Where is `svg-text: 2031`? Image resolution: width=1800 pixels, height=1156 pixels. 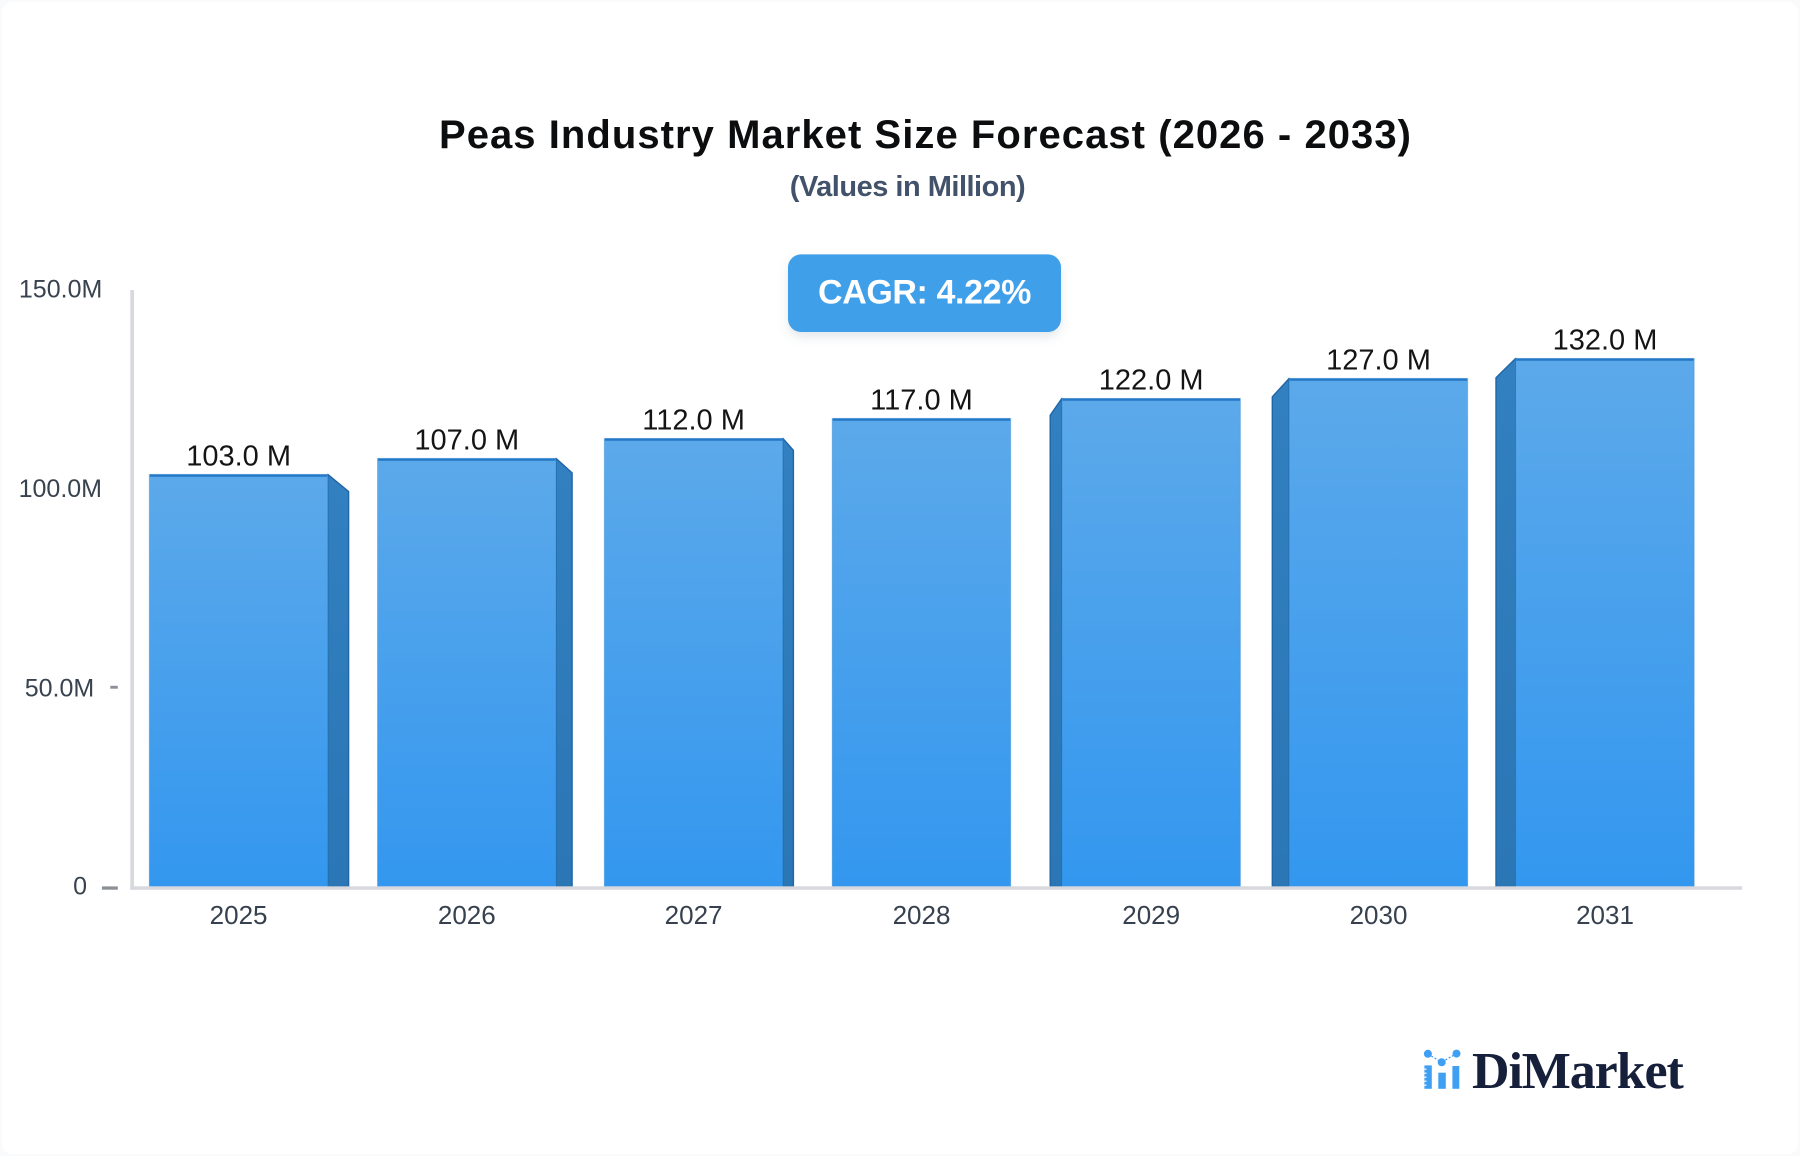 svg-text: 2031 is located at coordinates (1605, 915).